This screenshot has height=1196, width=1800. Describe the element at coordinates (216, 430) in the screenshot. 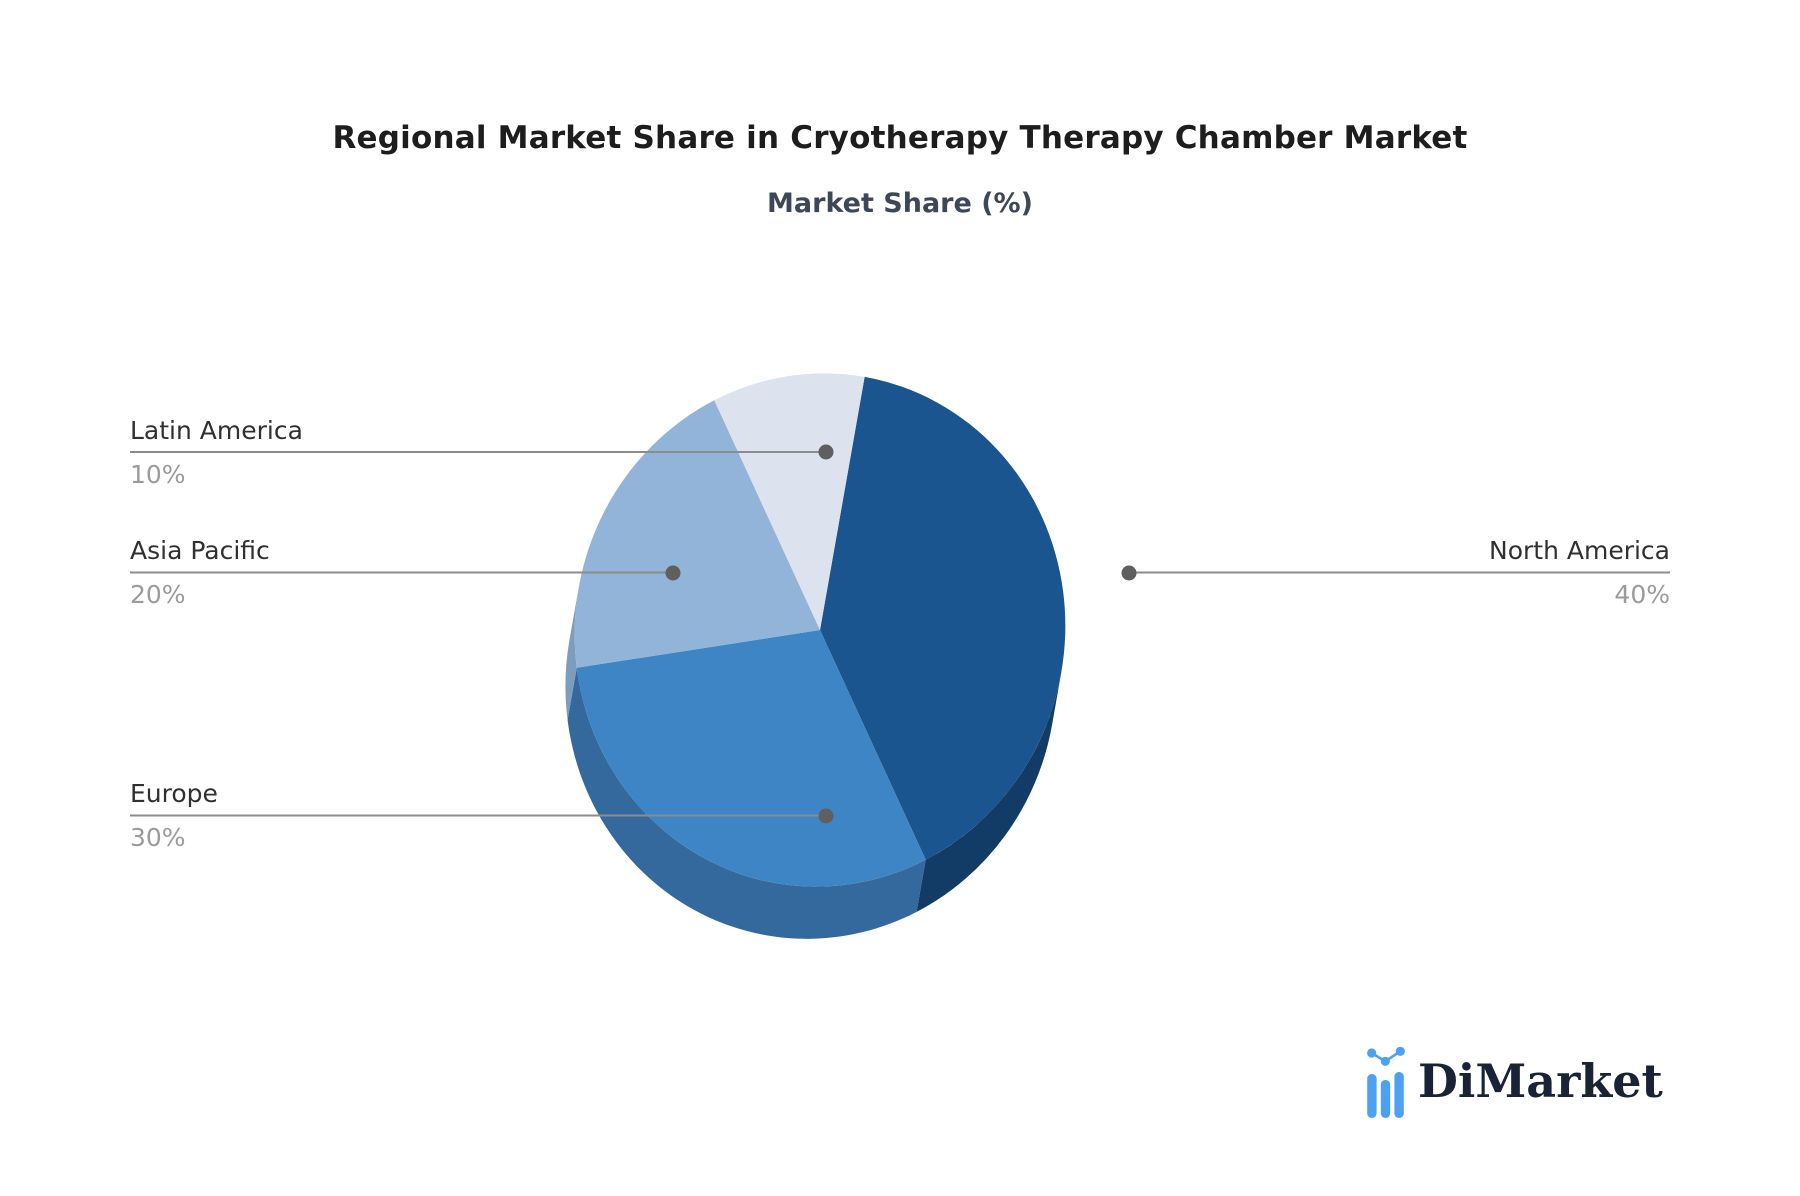

I see `slice-label-latin-america: Latin America` at that location.